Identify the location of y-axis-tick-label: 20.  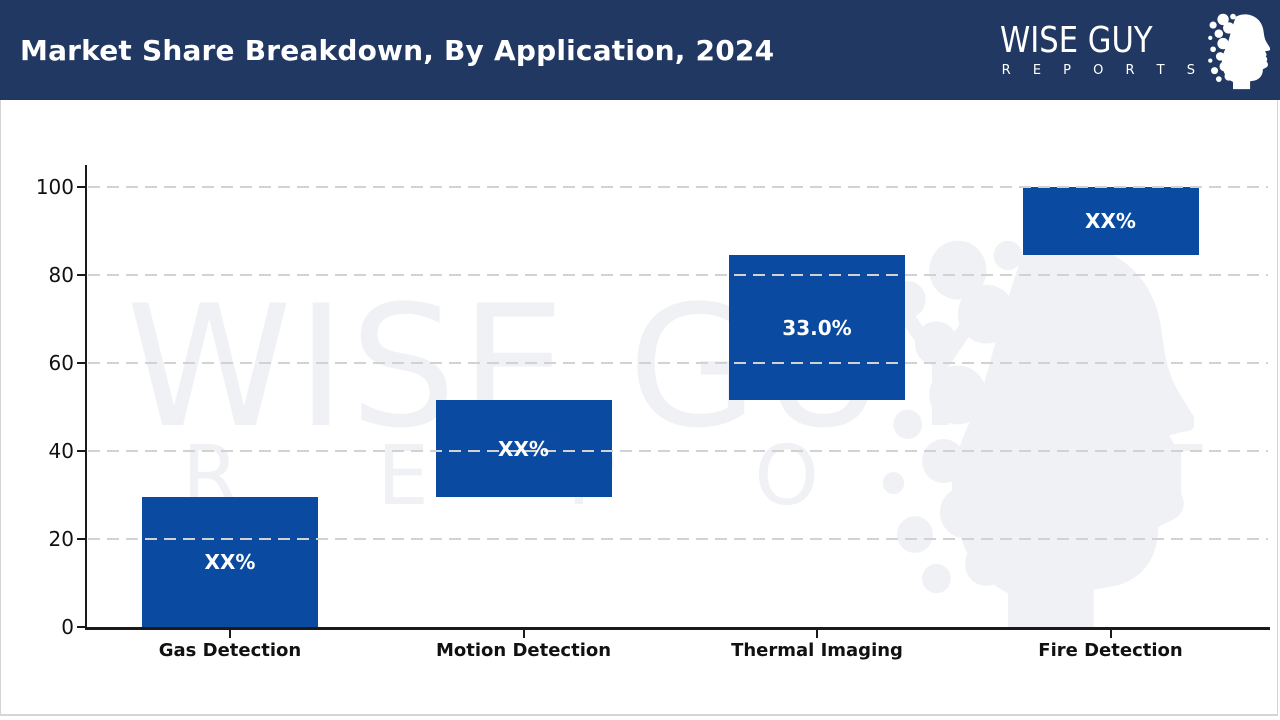
(61, 539).